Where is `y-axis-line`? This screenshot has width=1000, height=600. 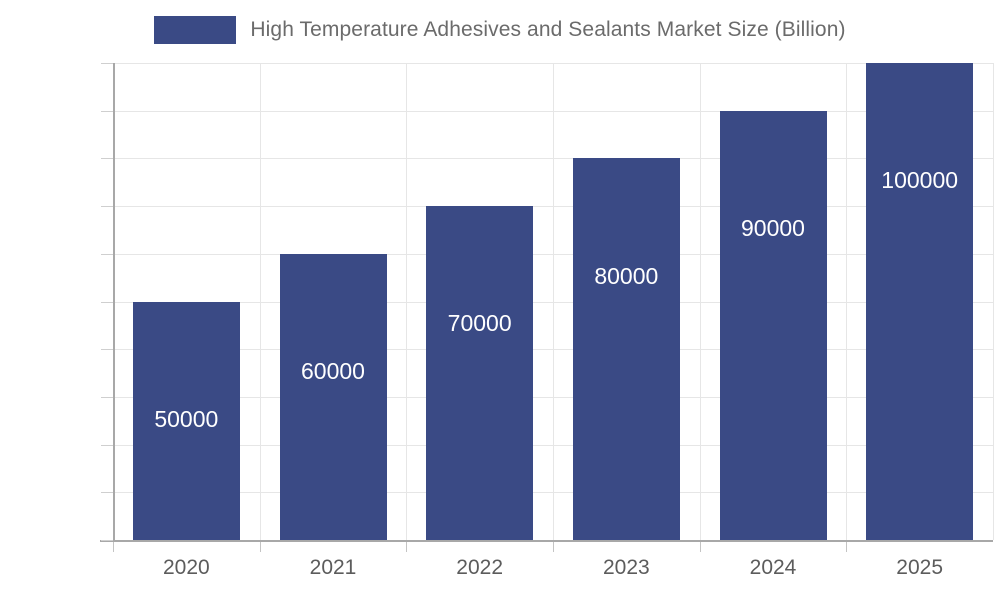
y-axis-line is located at coordinates (114, 302).